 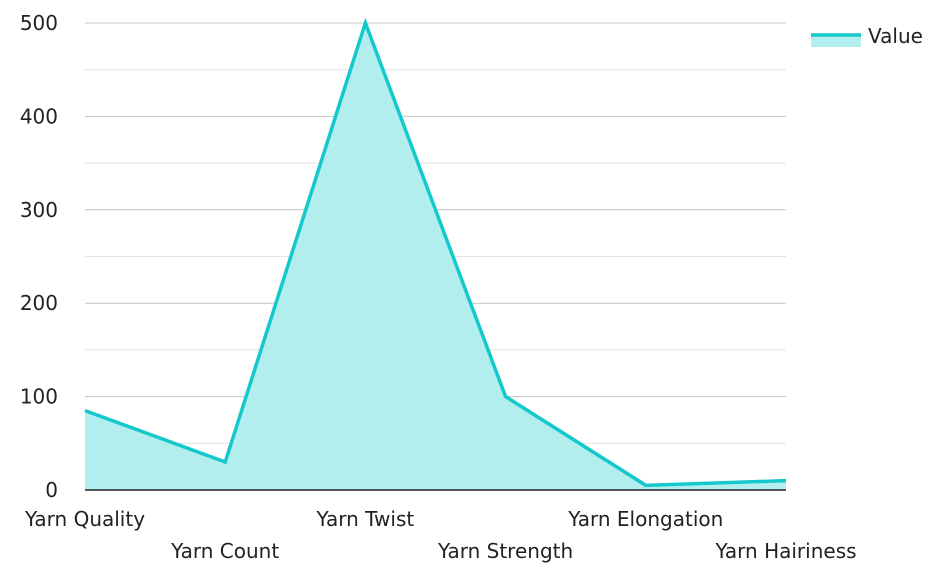 What do you see at coordinates (505, 551) in the screenshot?
I see `x-tick-label: Yarn Strength` at bounding box center [505, 551].